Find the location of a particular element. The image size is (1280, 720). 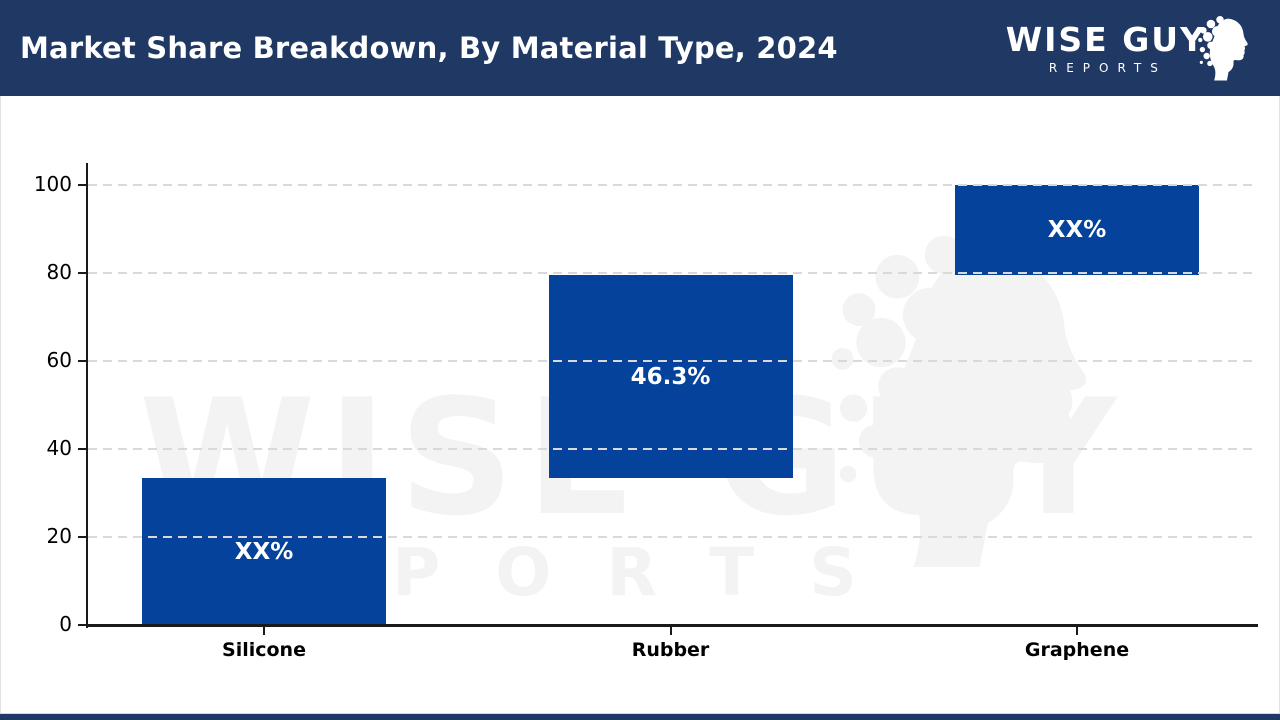

bar-rubber: 46.3% is located at coordinates (670, 376).